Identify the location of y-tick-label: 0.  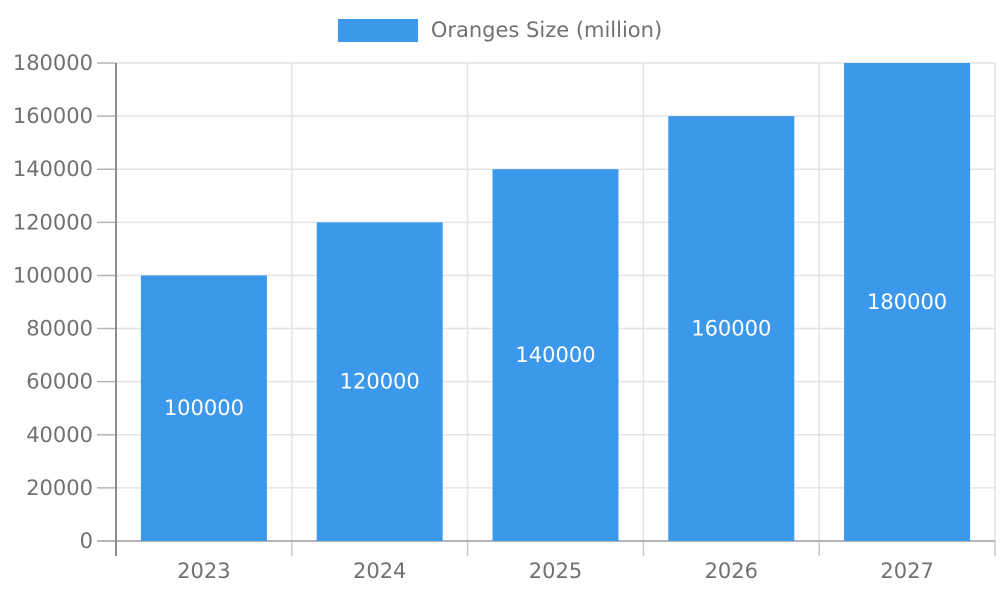
(86, 541).